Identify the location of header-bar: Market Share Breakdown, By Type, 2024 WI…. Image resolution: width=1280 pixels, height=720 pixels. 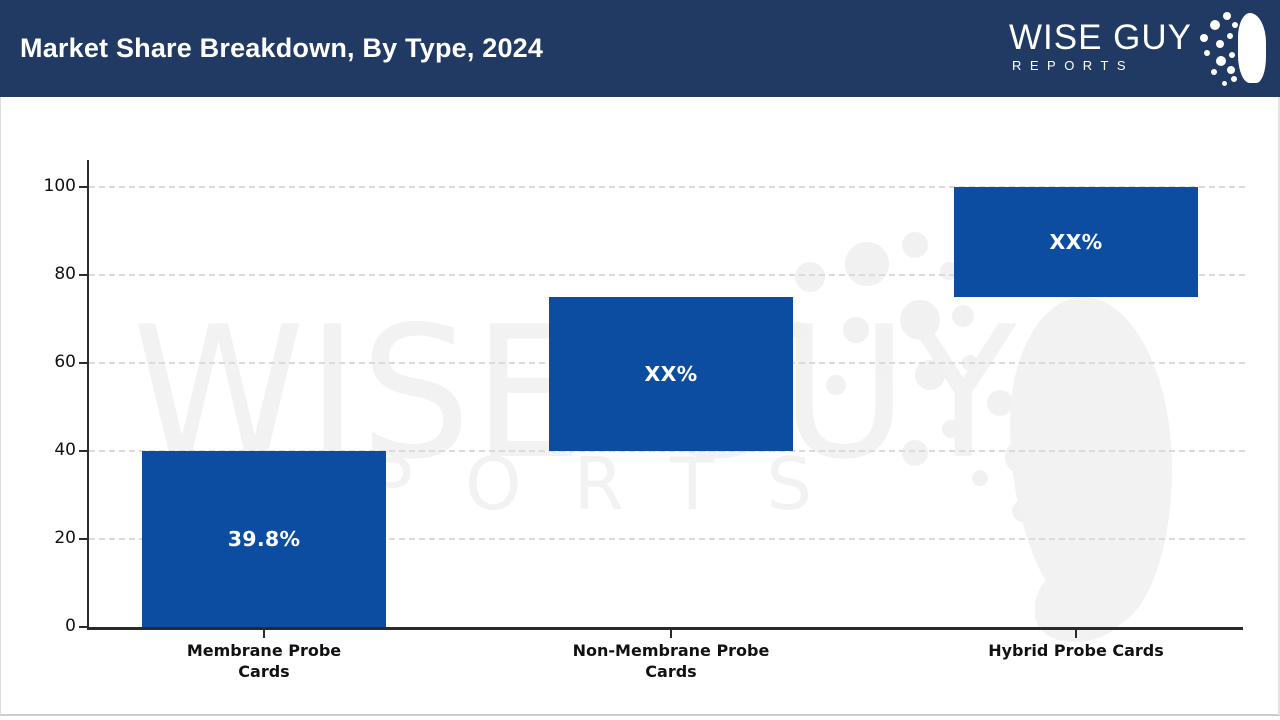
(640, 48).